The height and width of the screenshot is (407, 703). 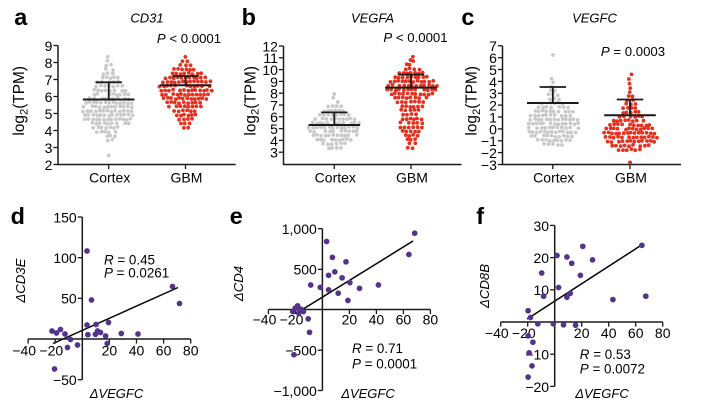 What do you see at coordinates (489, 141) in the screenshot?
I see `svg-text: −1` at bounding box center [489, 141].